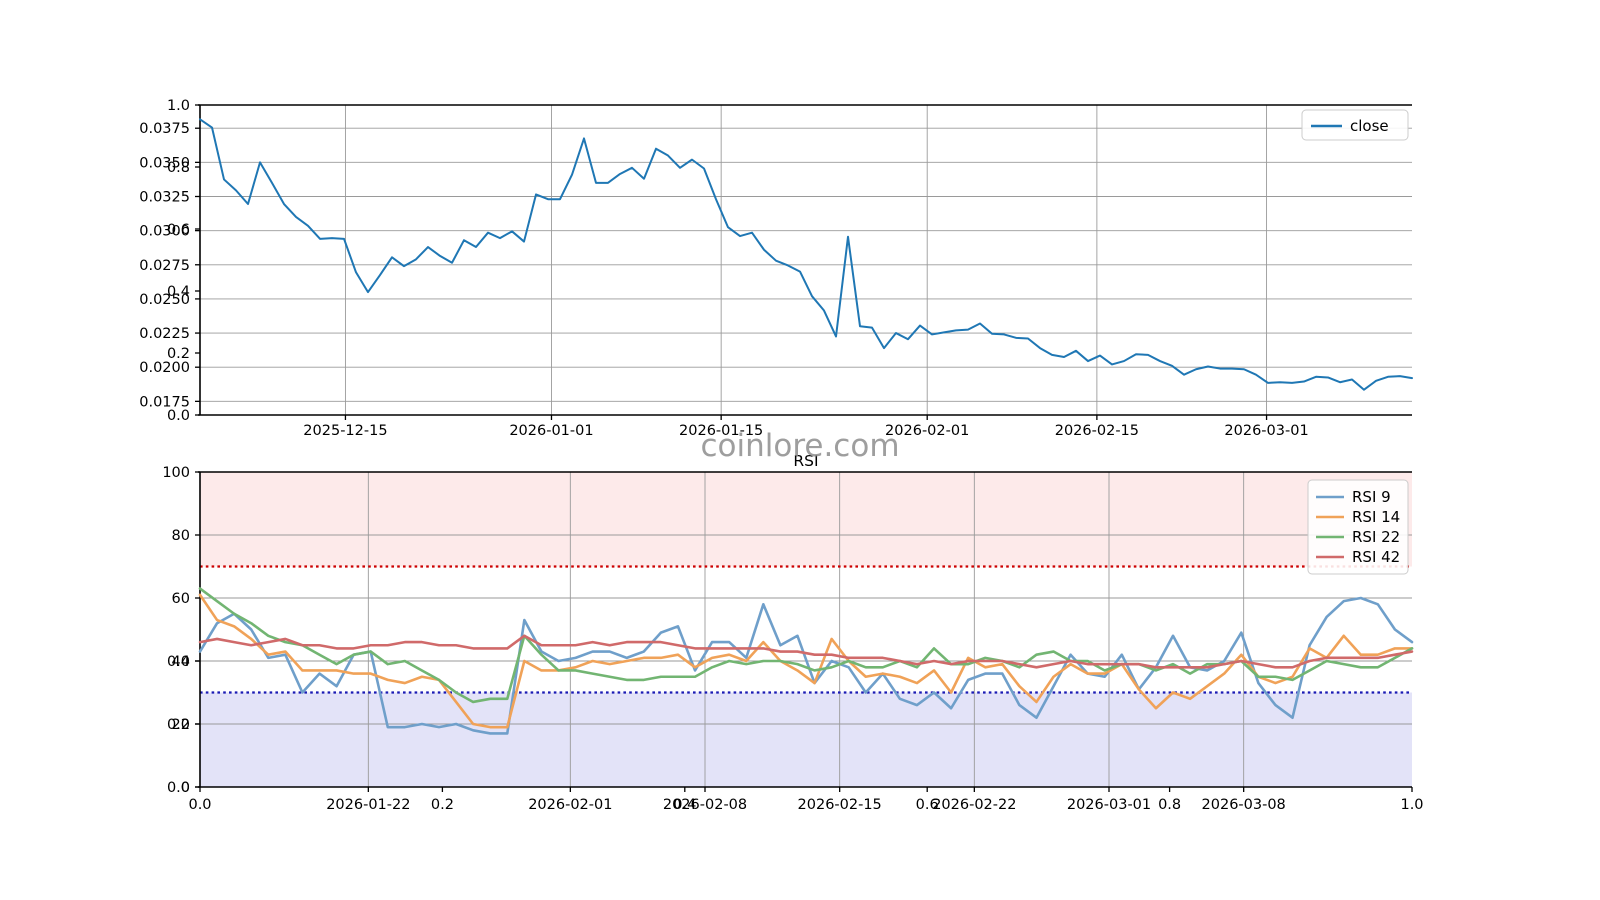  What do you see at coordinates (840, 805) in the screenshot?
I see `rsi-xtick-label: 2026-02-15` at bounding box center [840, 805].